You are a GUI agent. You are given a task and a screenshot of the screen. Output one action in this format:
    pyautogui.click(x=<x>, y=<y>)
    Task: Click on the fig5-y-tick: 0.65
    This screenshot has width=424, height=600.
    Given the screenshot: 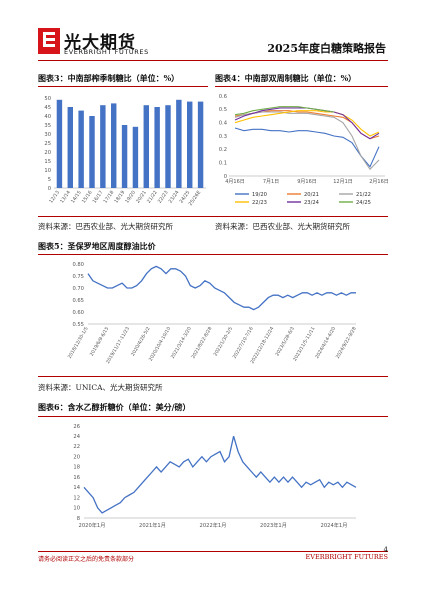 What is the action you would take?
    pyautogui.click(x=78, y=301)
    